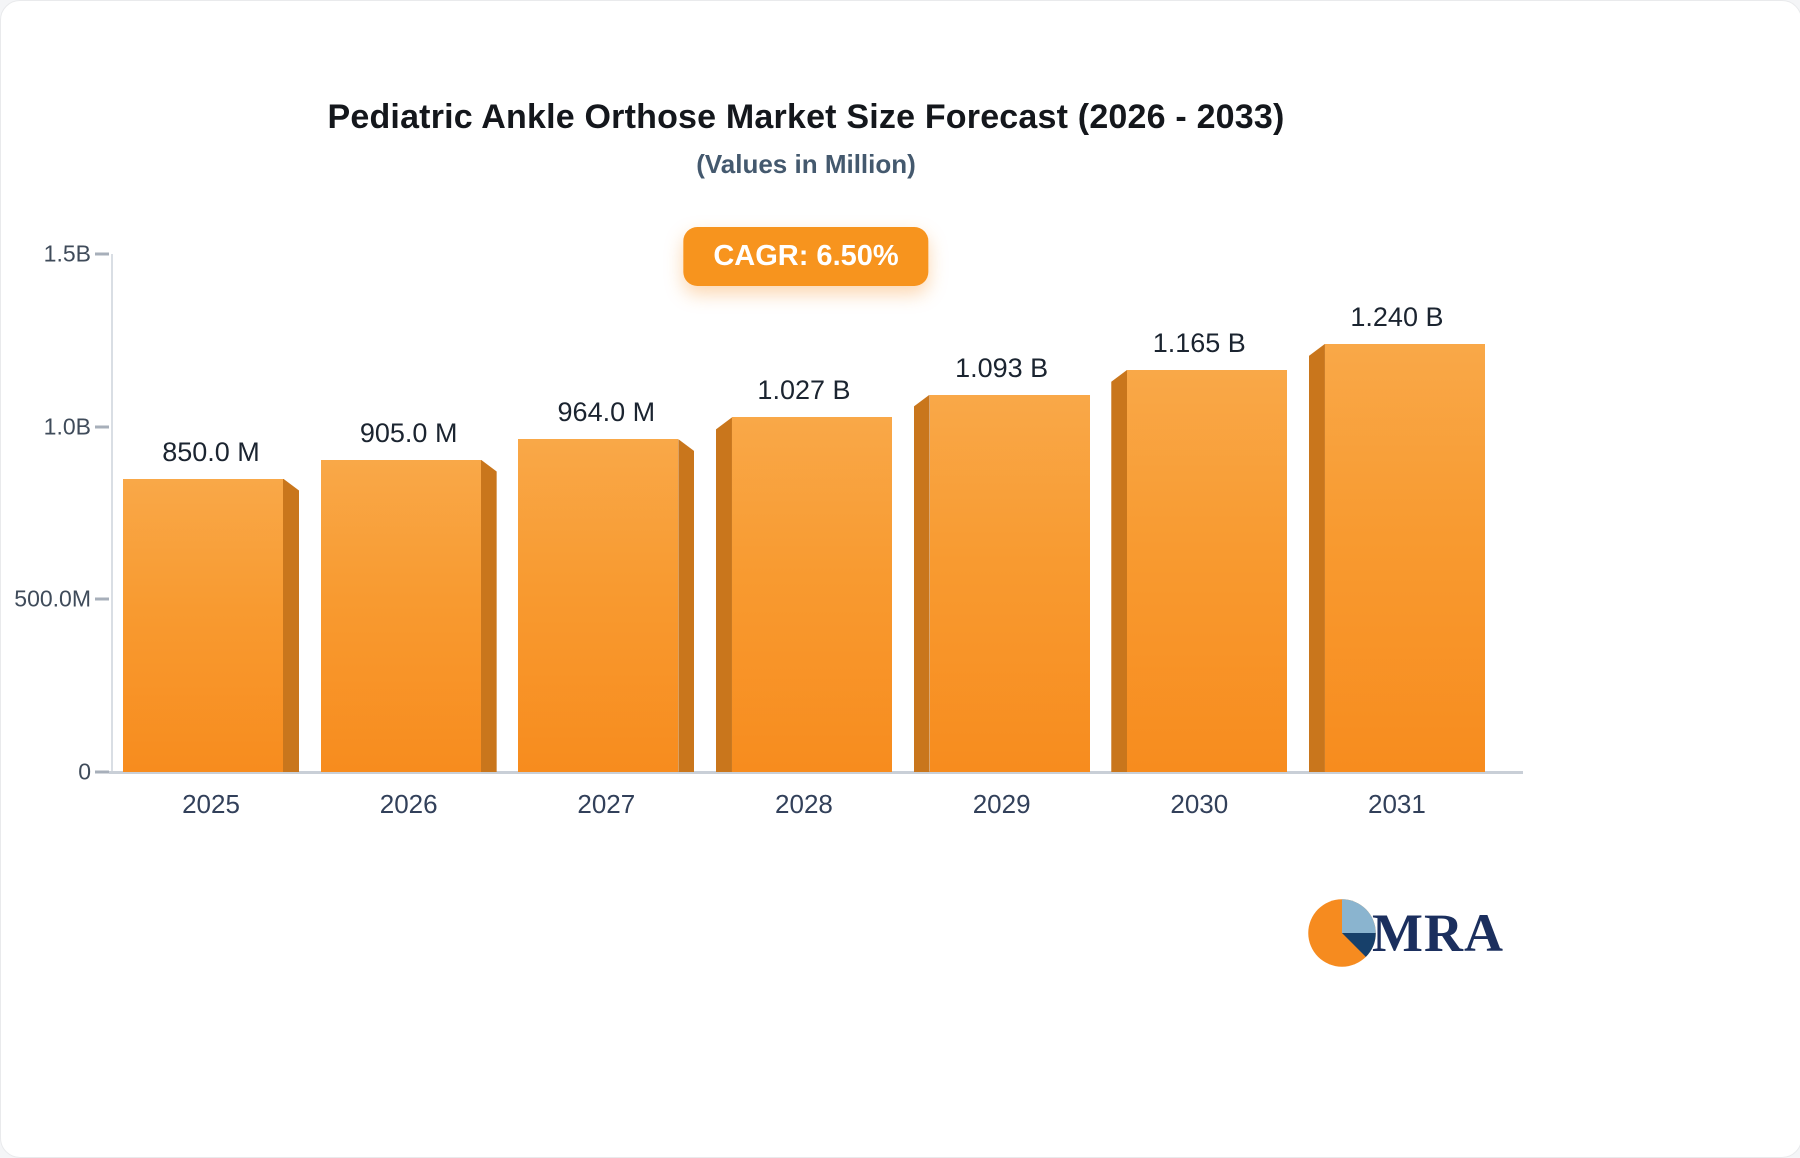  What do you see at coordinates (112, 513) in the screenshot?
I see `y-axis-line` at bounding box center [112, 513].